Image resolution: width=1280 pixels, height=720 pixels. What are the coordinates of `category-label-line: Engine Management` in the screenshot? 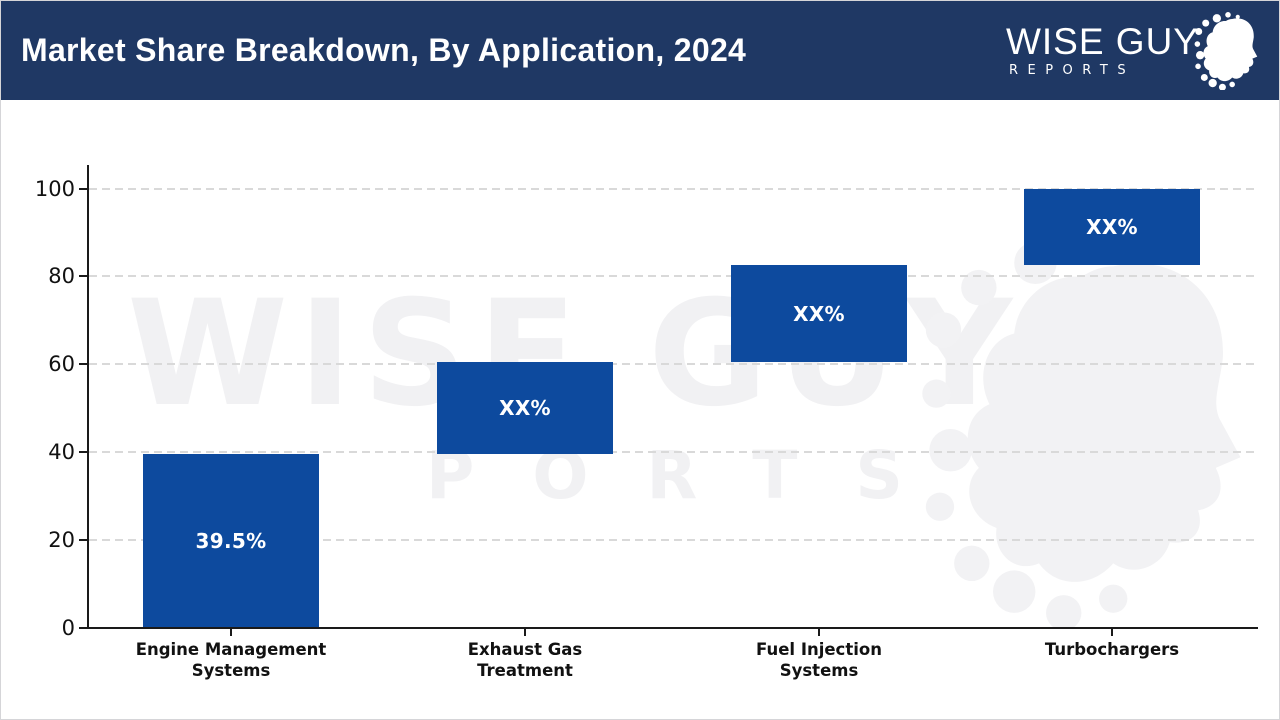 It's located at (231, 649).